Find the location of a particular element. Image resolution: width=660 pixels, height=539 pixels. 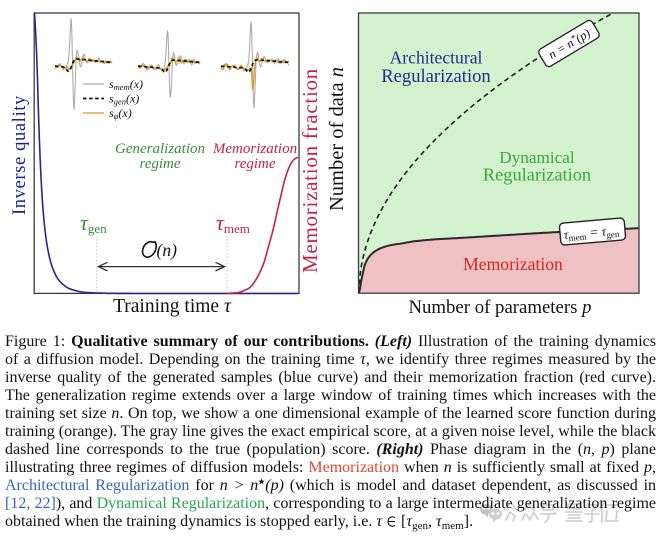

svg-text: sgen(x) is located at coordinates (124, 99).